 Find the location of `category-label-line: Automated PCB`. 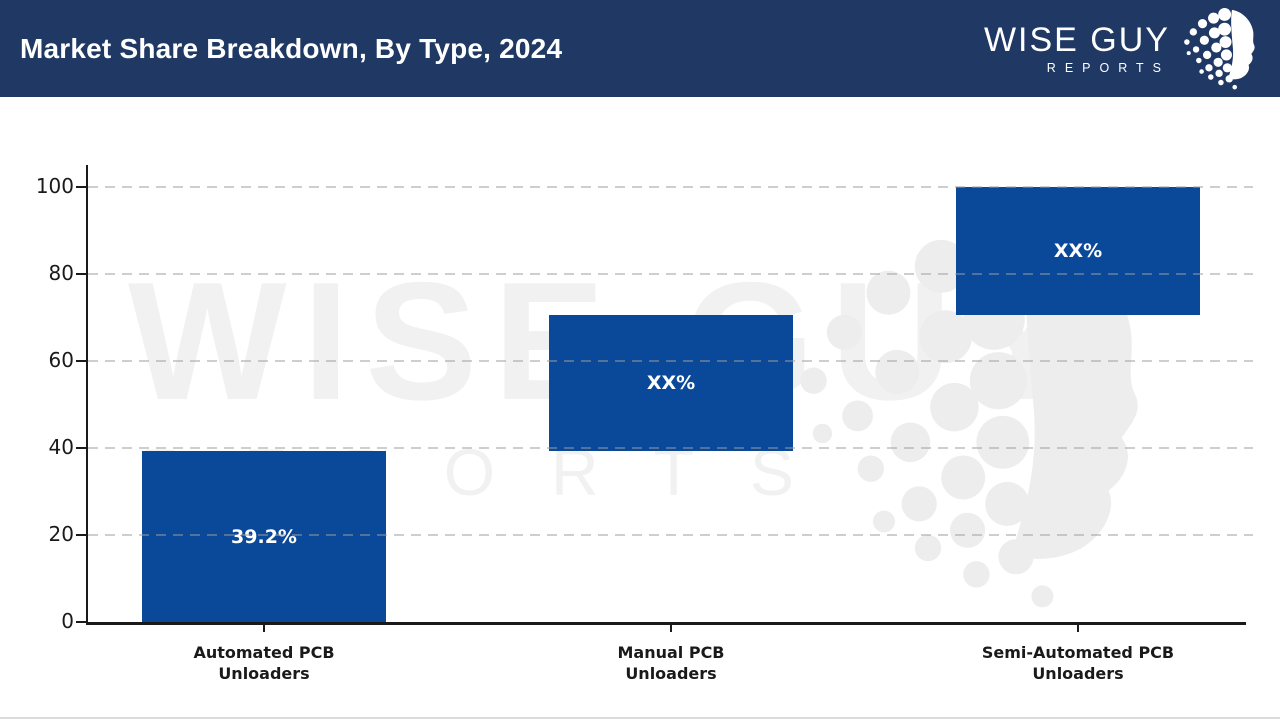

category-label-line: Automated PCB is located at coordinates (264, 652).